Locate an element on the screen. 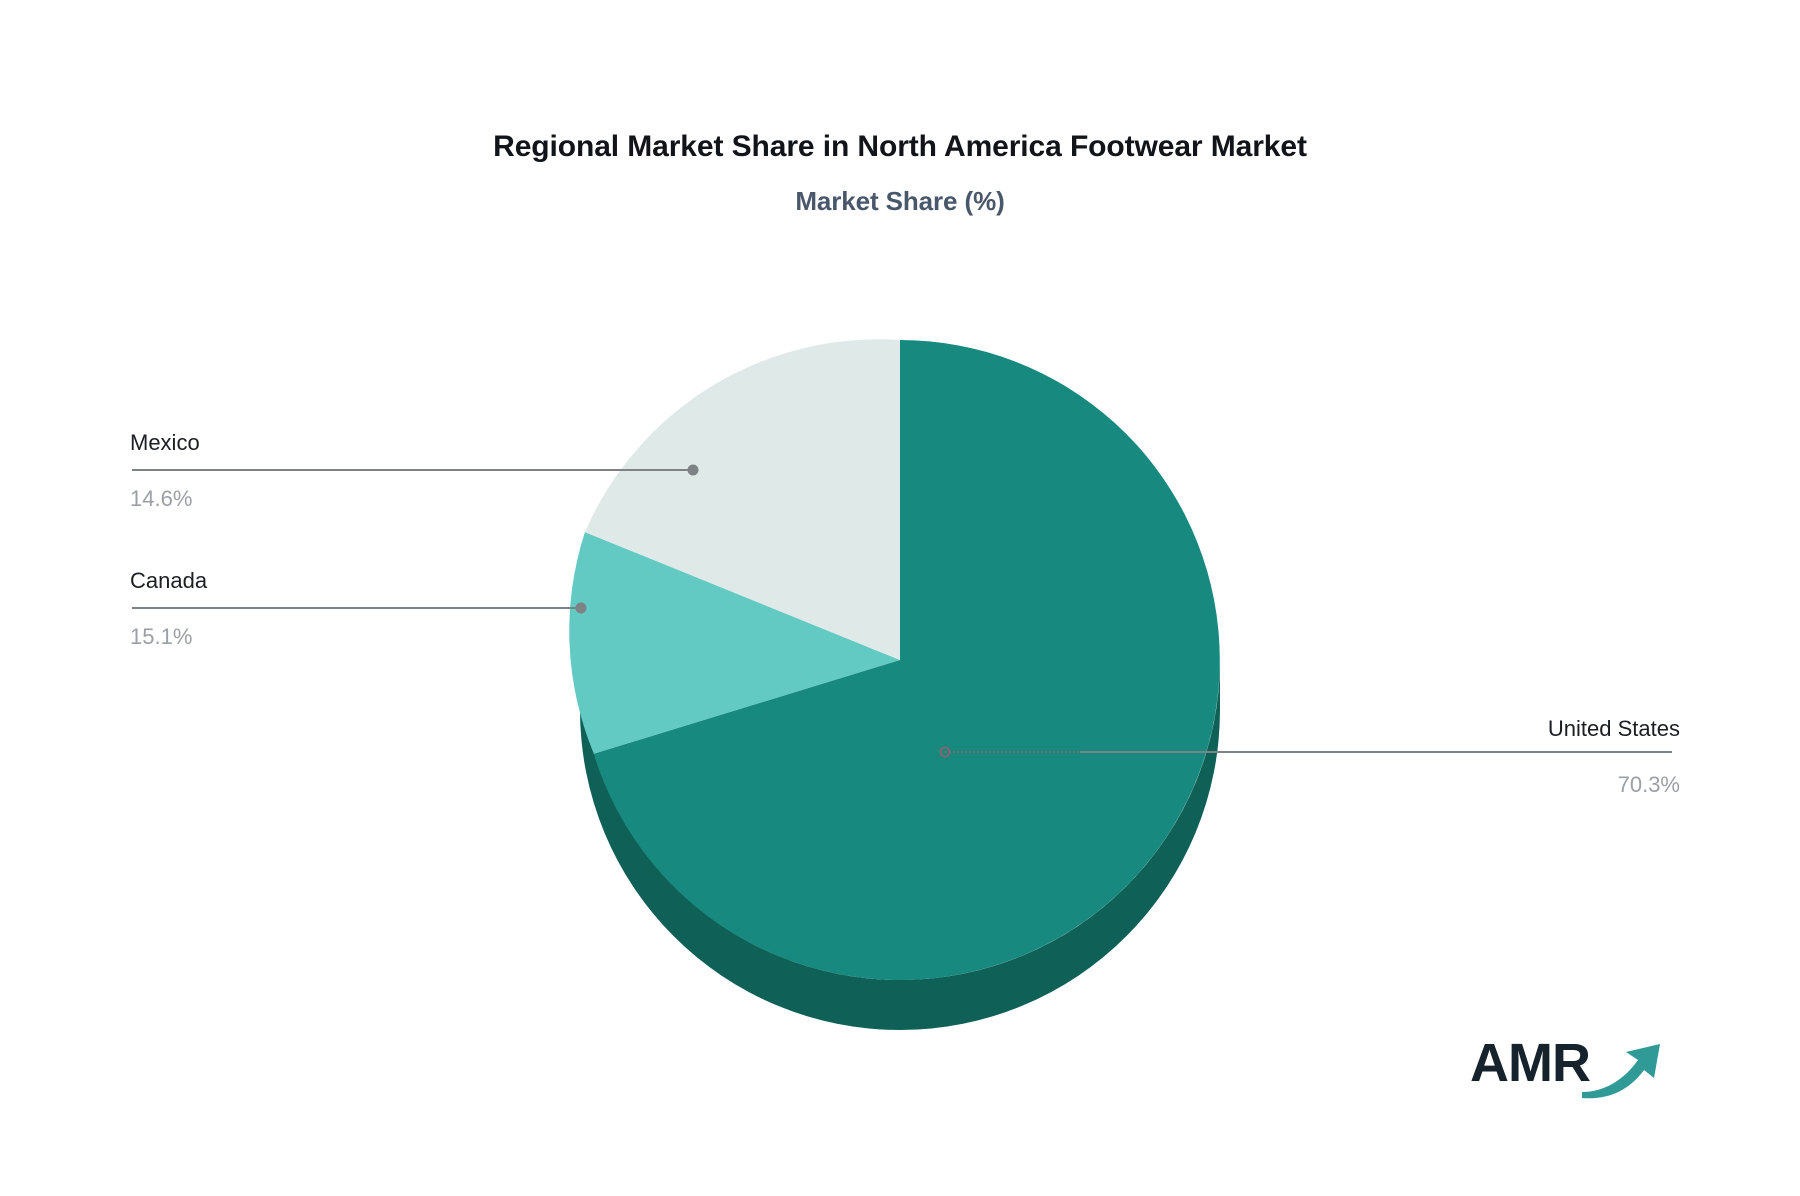  pie-slice-canada is located at coordinates (734, 643).